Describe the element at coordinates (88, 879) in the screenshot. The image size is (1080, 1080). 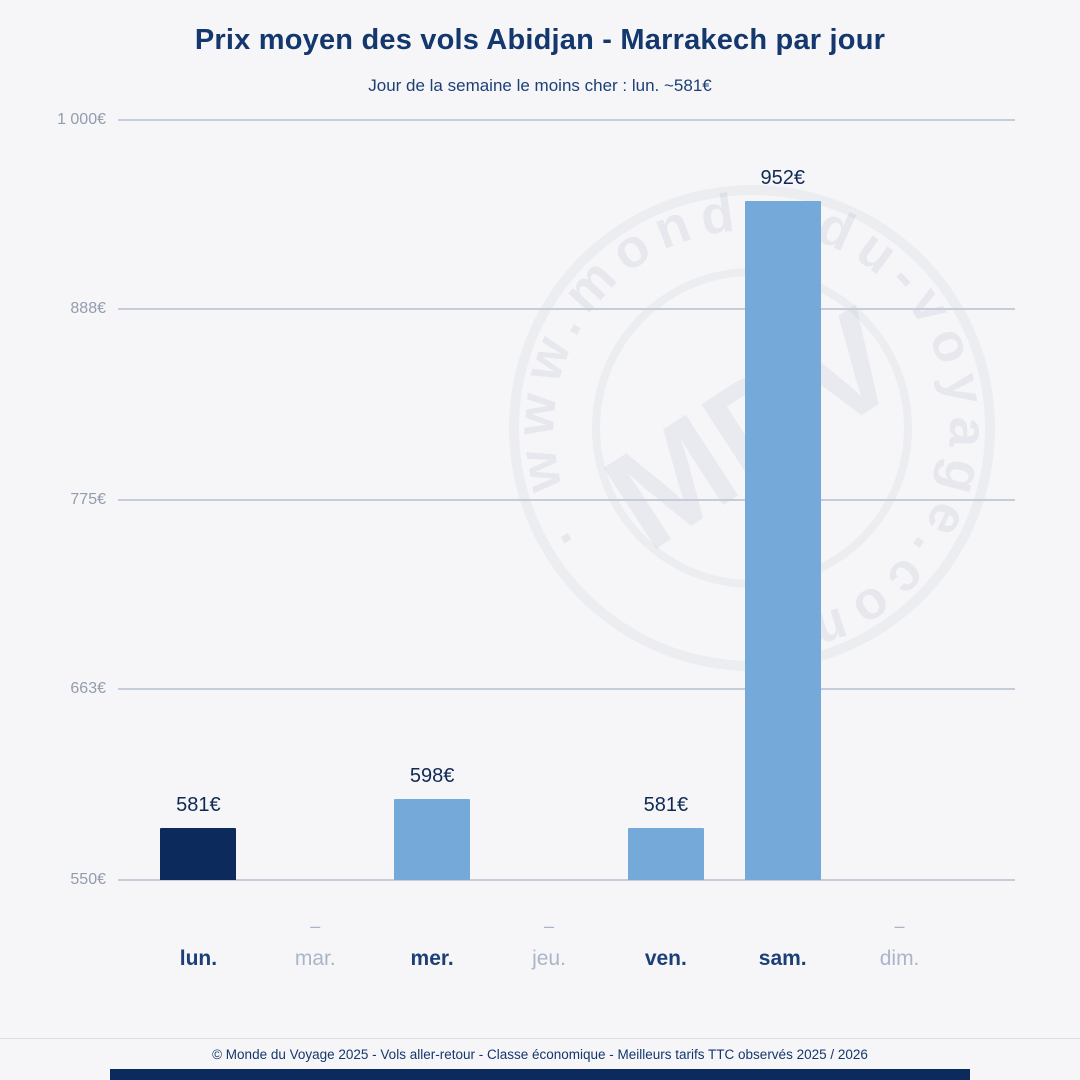
I see `y-tick-label: 550€` at that location.